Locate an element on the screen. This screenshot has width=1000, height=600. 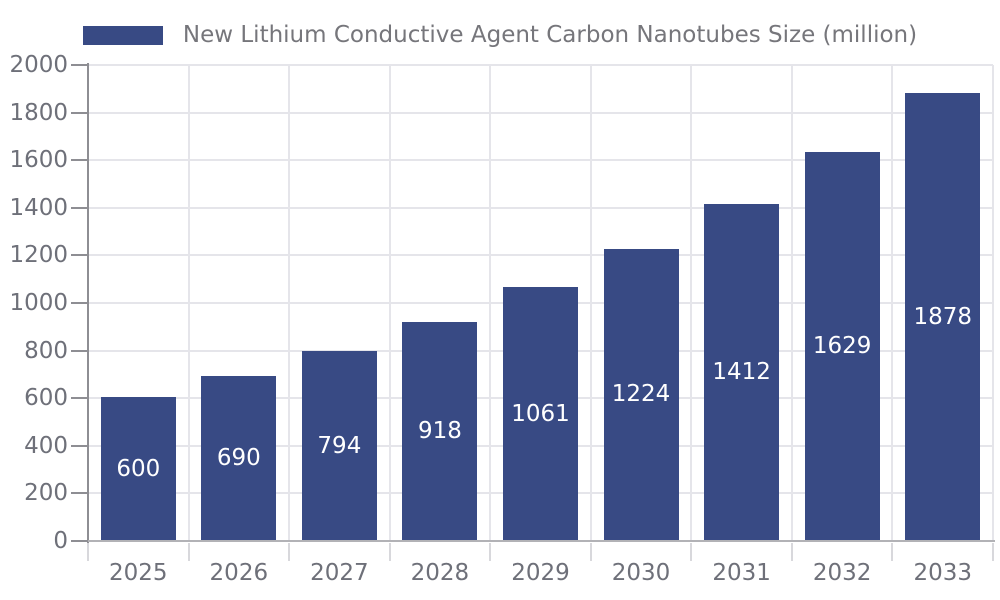
y-axis-tick-label: 2000 is located at coordinates (38, 65).